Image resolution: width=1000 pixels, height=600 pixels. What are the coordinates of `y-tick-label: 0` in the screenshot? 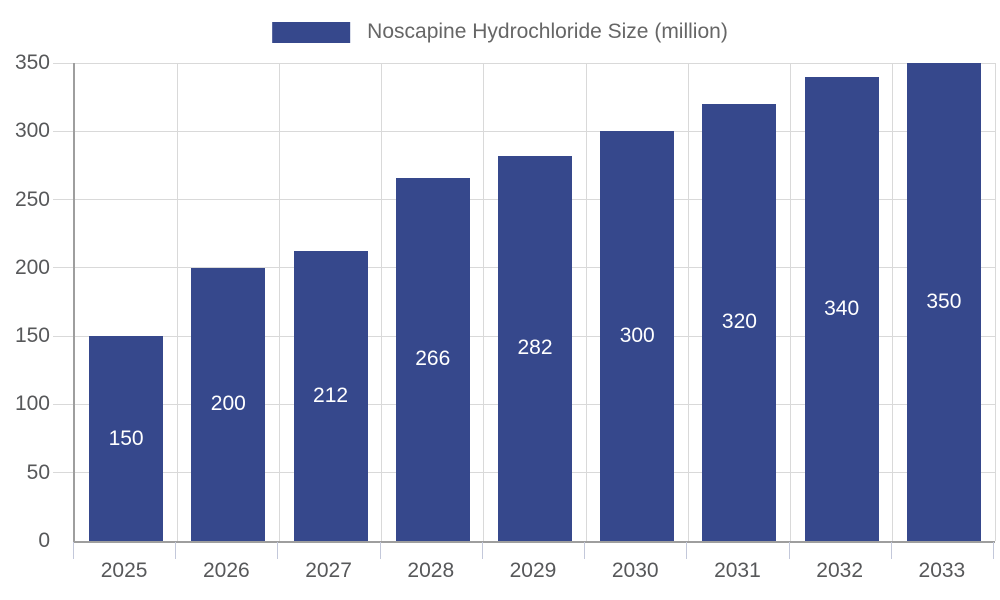 It's located at (44, 540).